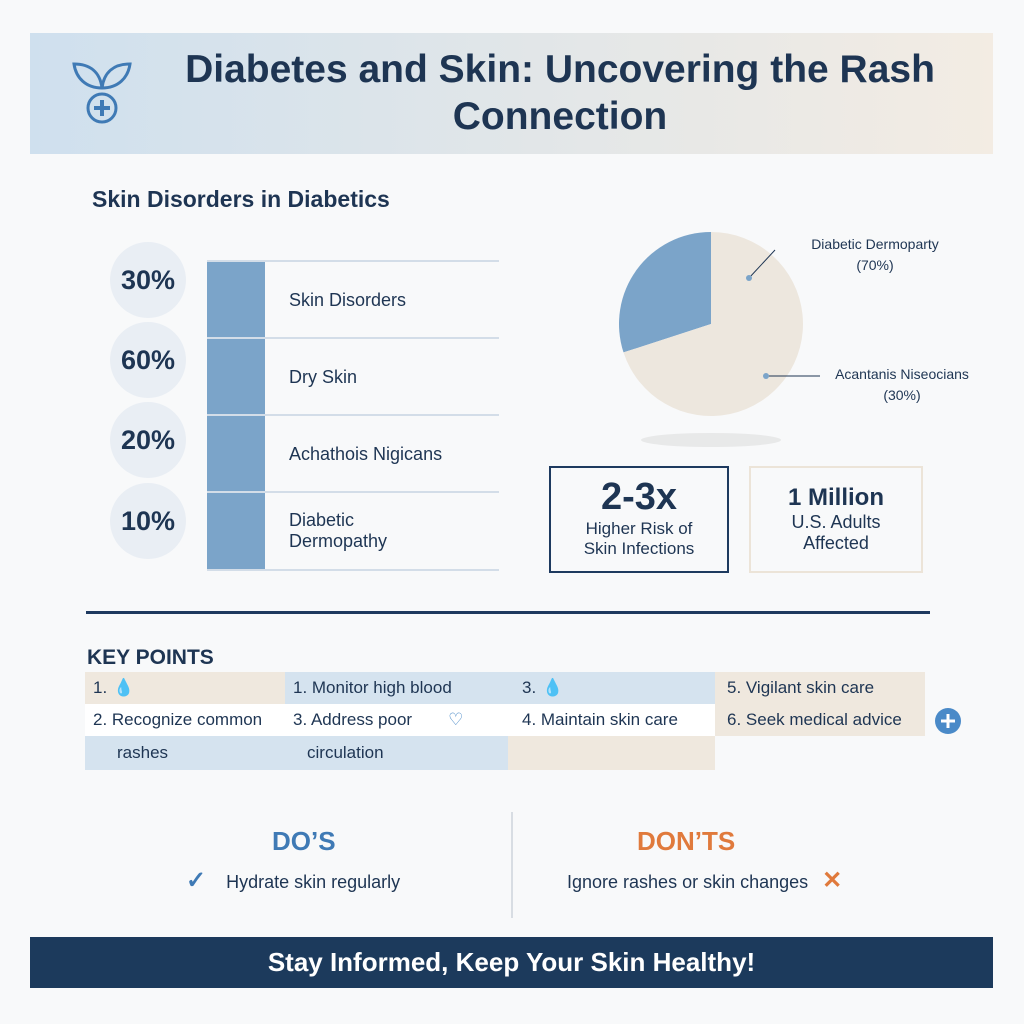 The width and height of the screenshot is (1024, 1024). What do you see at coordinates (836, 532) in the screenshot?
I see `stat-label: U.S. Adults Affected` at bounding box center [836, 532].